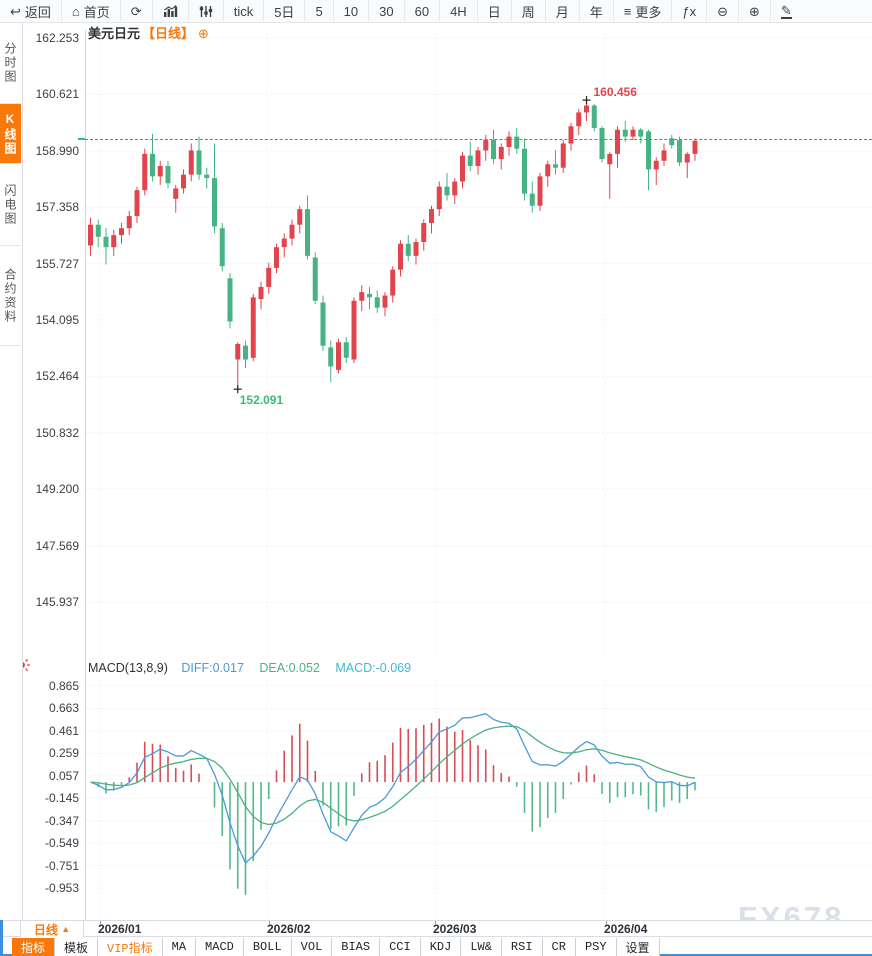  What do you see at coordinates (481, 947) in the screenshot?
I see `tab-LW&: LW&` at bounding box center [481, 947].